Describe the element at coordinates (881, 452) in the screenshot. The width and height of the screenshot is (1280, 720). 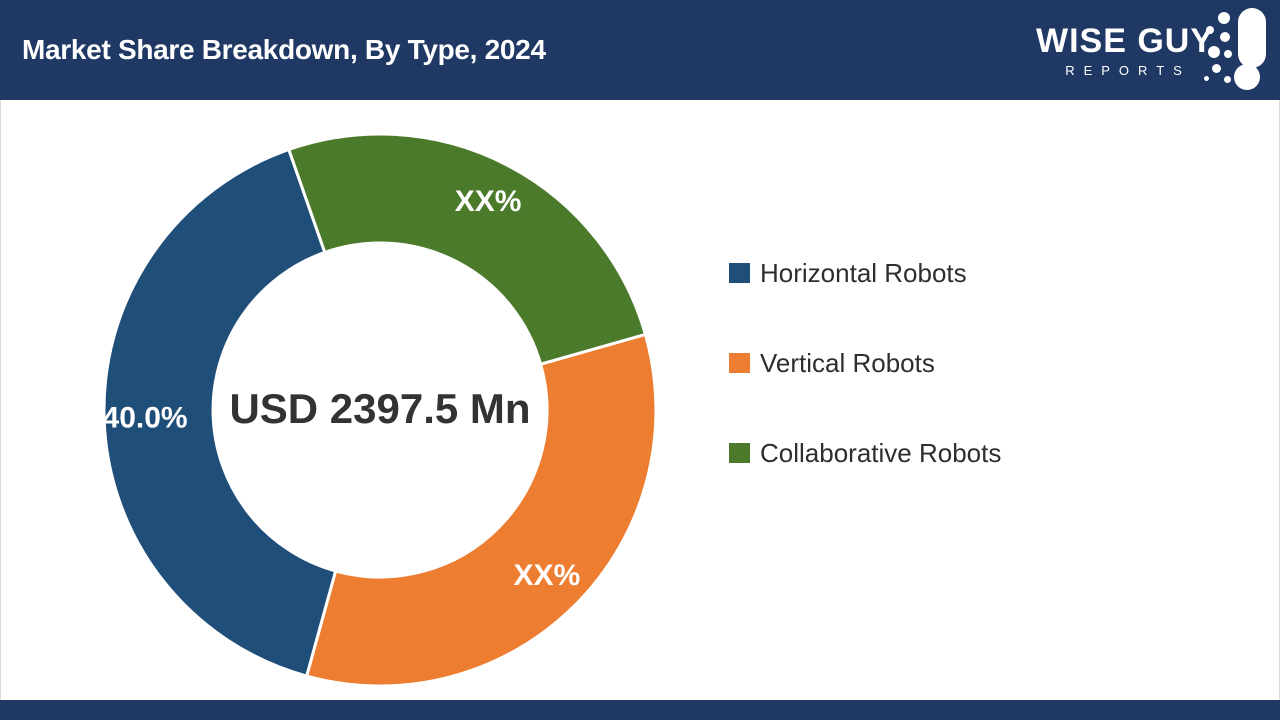
I see `legend-label: Collaborative Robots` at that location.